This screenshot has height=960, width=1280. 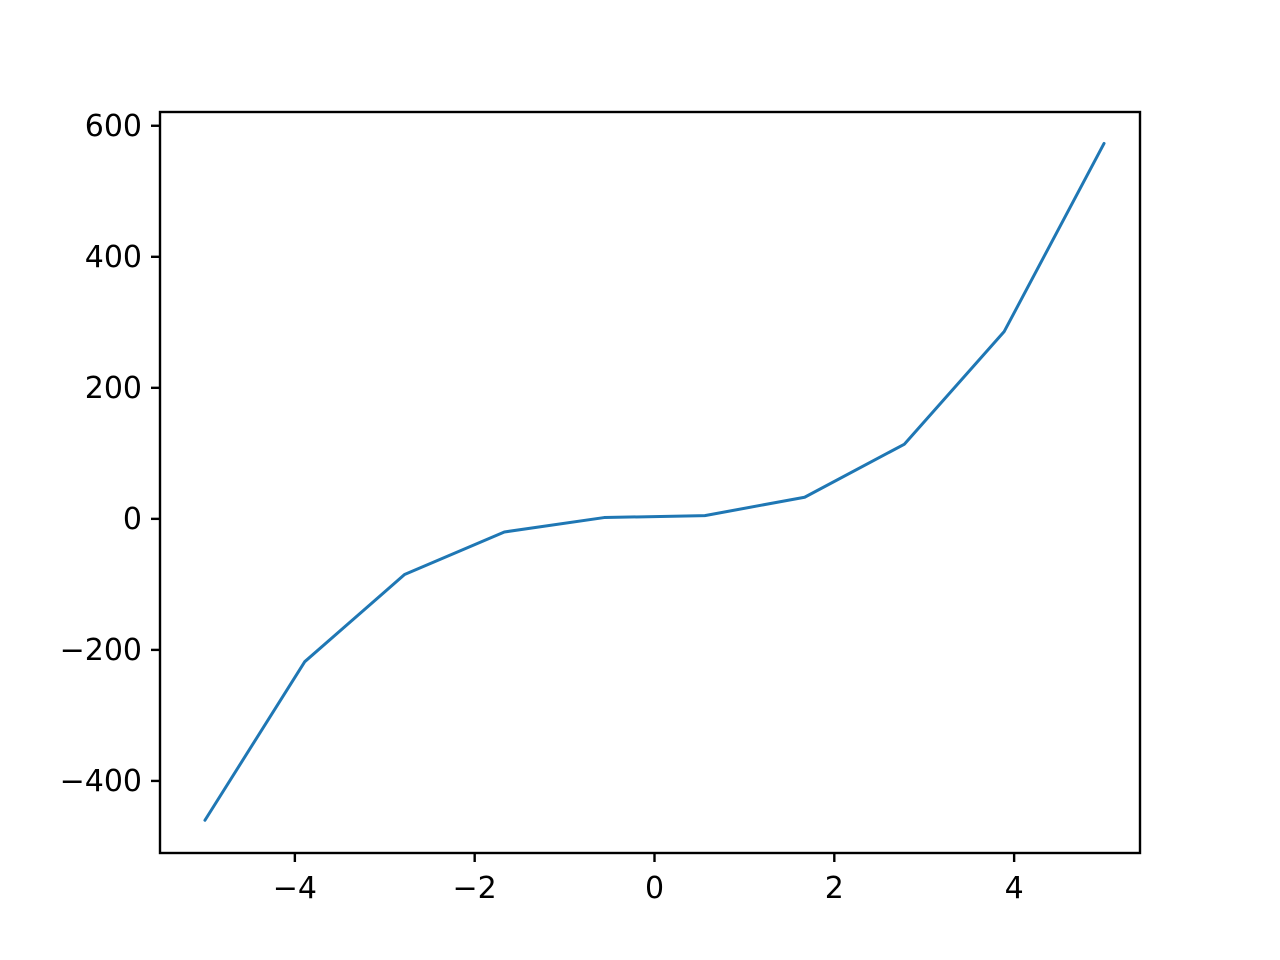 What do you see at coordinates (475, 888) in the screenshot?
I see `x-tick-label: −2` at bounding box center [475, 888].